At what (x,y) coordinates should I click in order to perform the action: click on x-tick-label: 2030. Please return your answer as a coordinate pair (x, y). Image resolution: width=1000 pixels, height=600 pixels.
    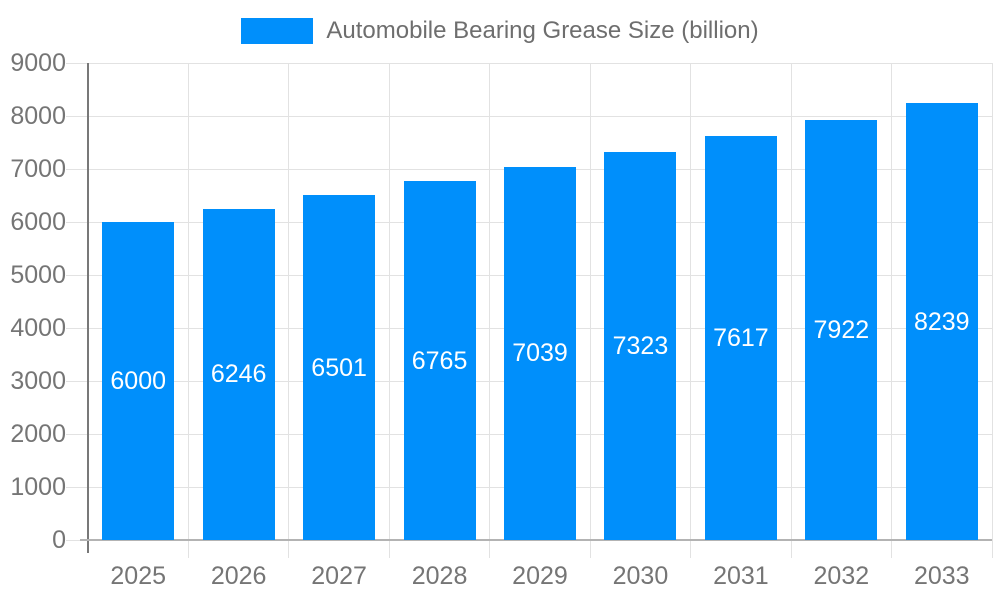
    Looking at the image, I should click on (640, 576).